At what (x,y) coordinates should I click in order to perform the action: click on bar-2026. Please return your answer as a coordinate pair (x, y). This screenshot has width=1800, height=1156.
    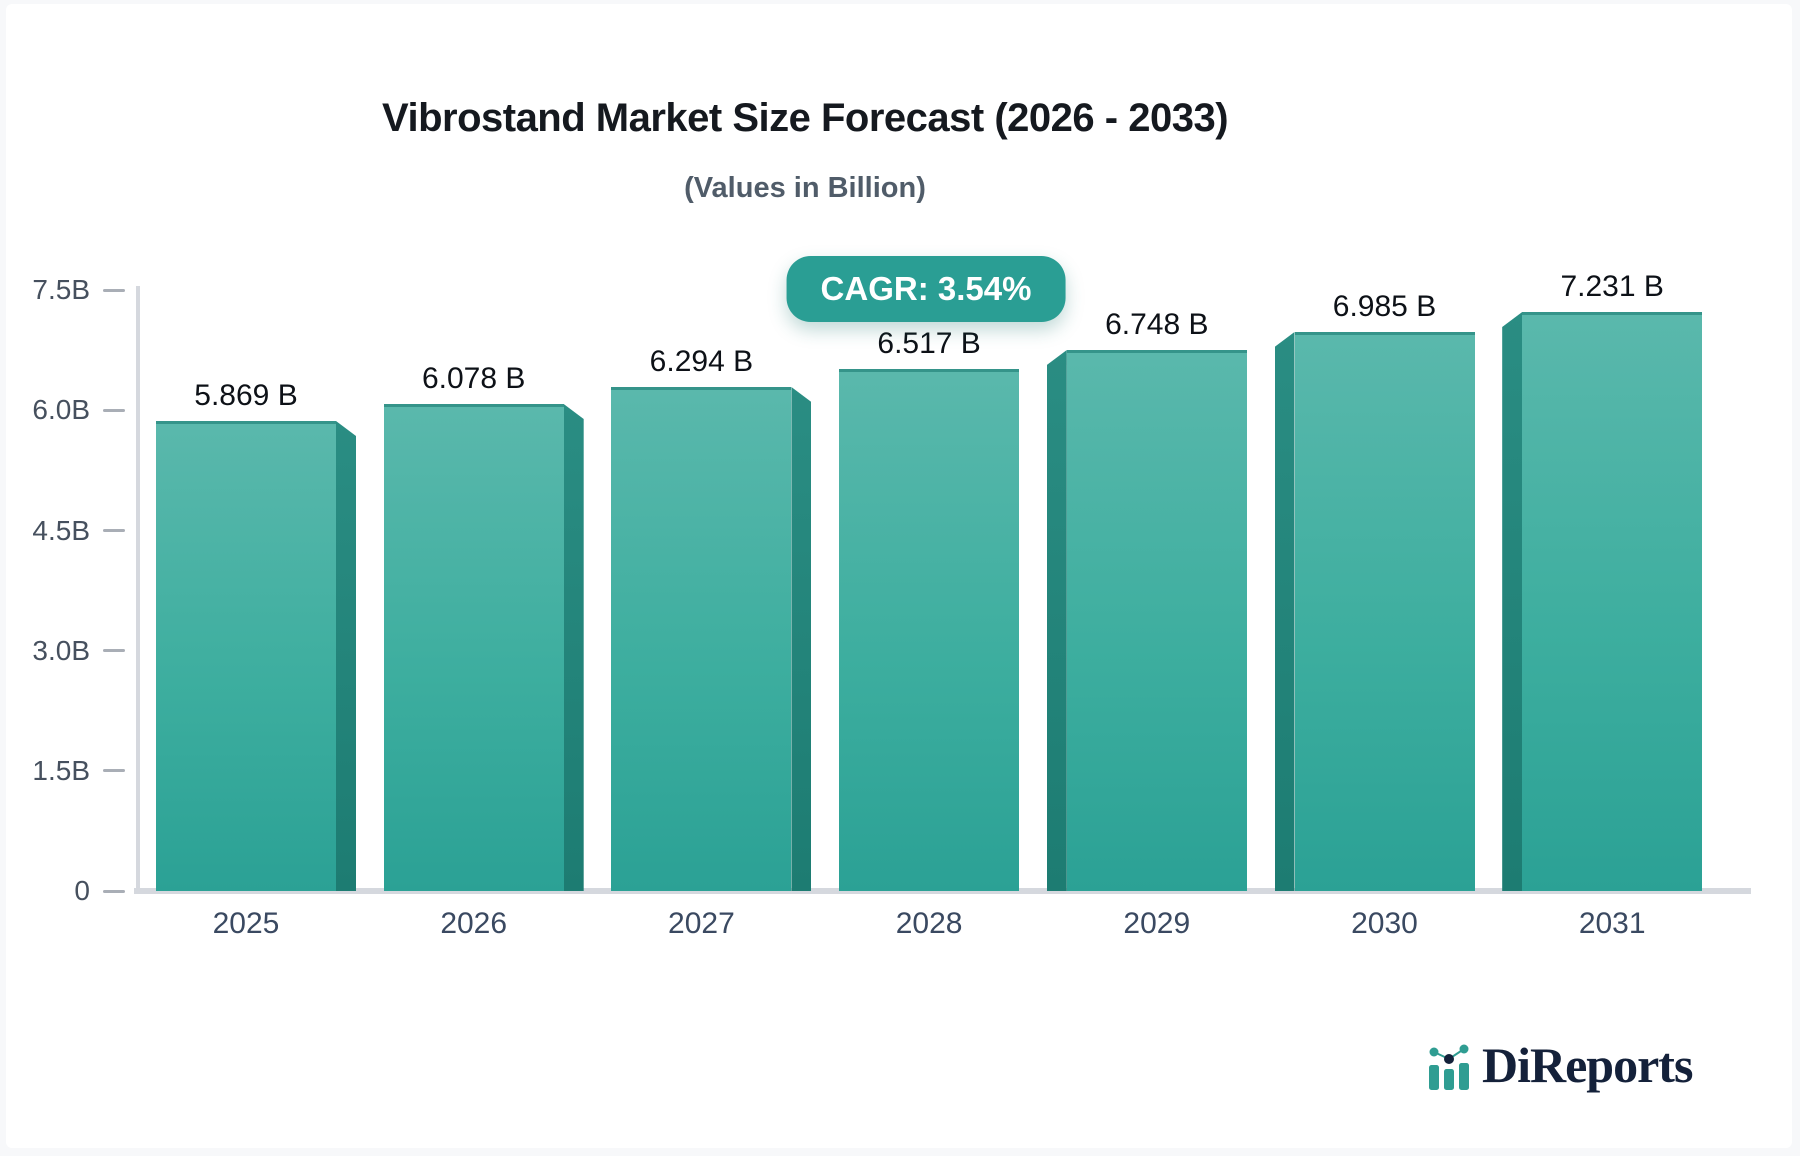
    Looking at the image, I should click on (483, 647).